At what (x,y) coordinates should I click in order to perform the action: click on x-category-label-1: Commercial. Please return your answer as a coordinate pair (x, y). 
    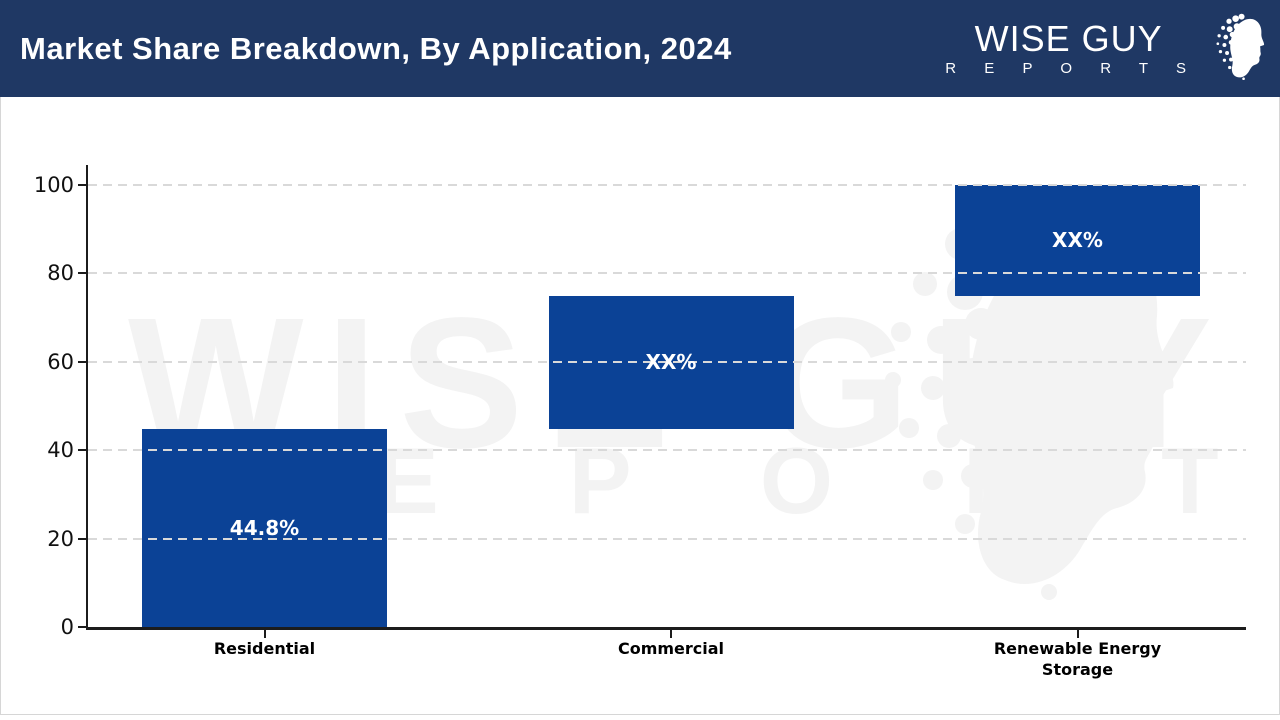
    Looking at the image, I should click on (671, 648).